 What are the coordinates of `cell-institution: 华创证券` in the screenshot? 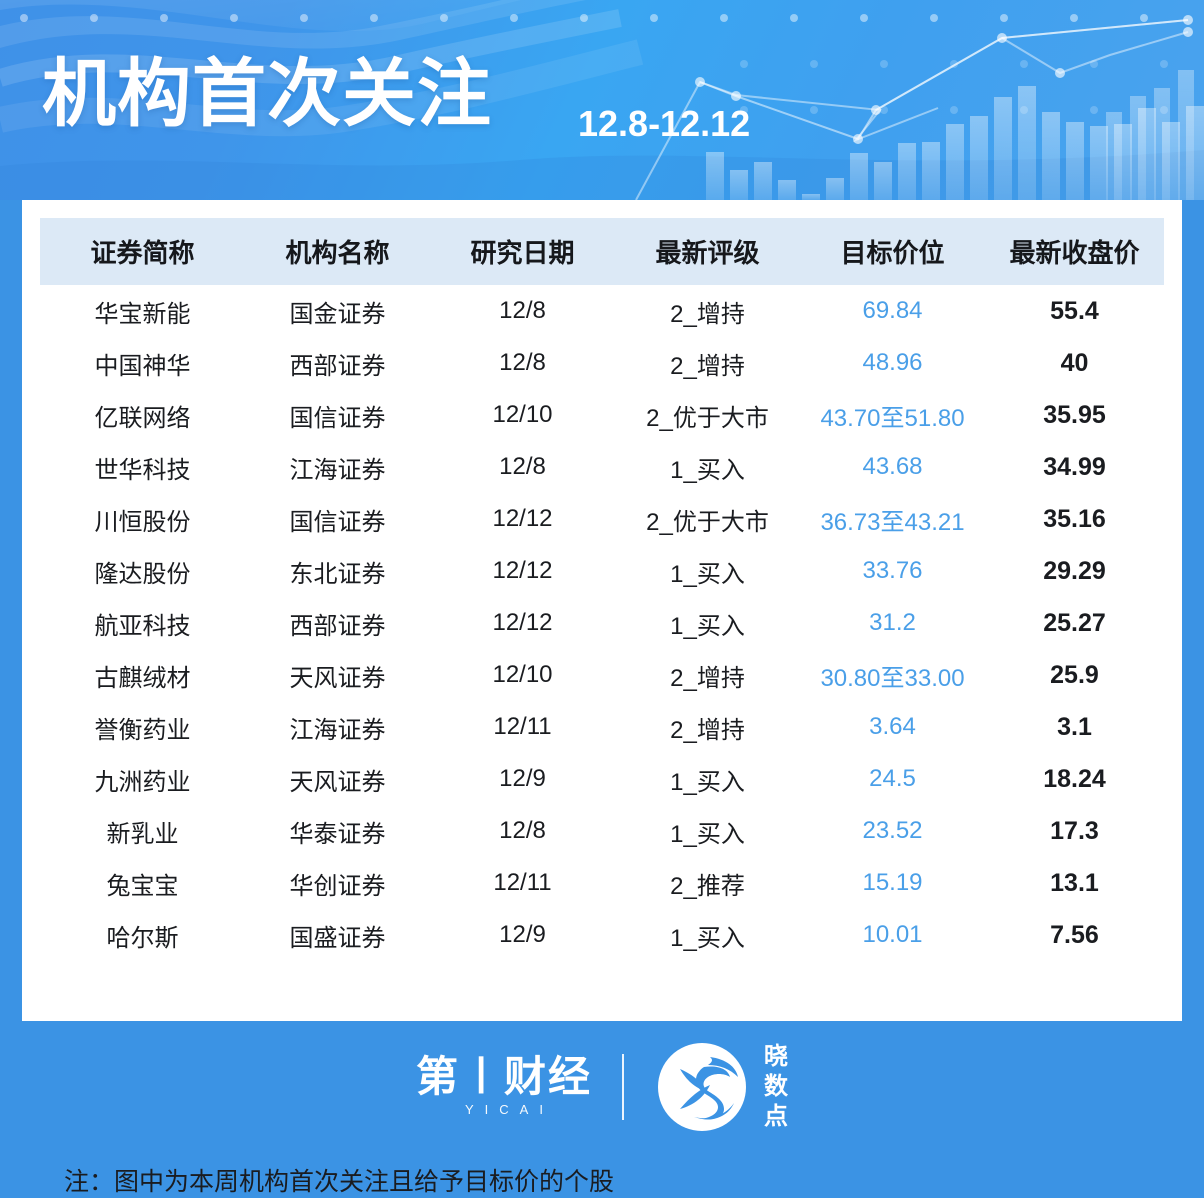 It's located at (337, 886).